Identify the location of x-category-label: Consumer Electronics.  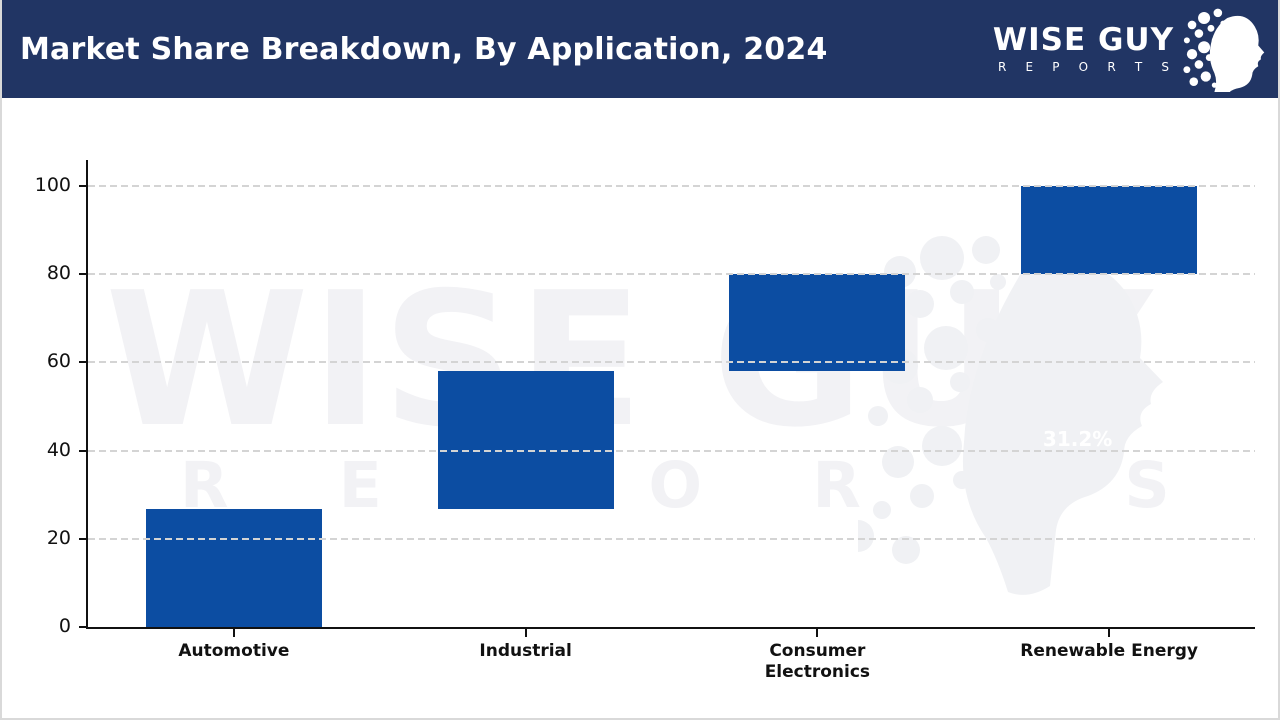
(817, 662).